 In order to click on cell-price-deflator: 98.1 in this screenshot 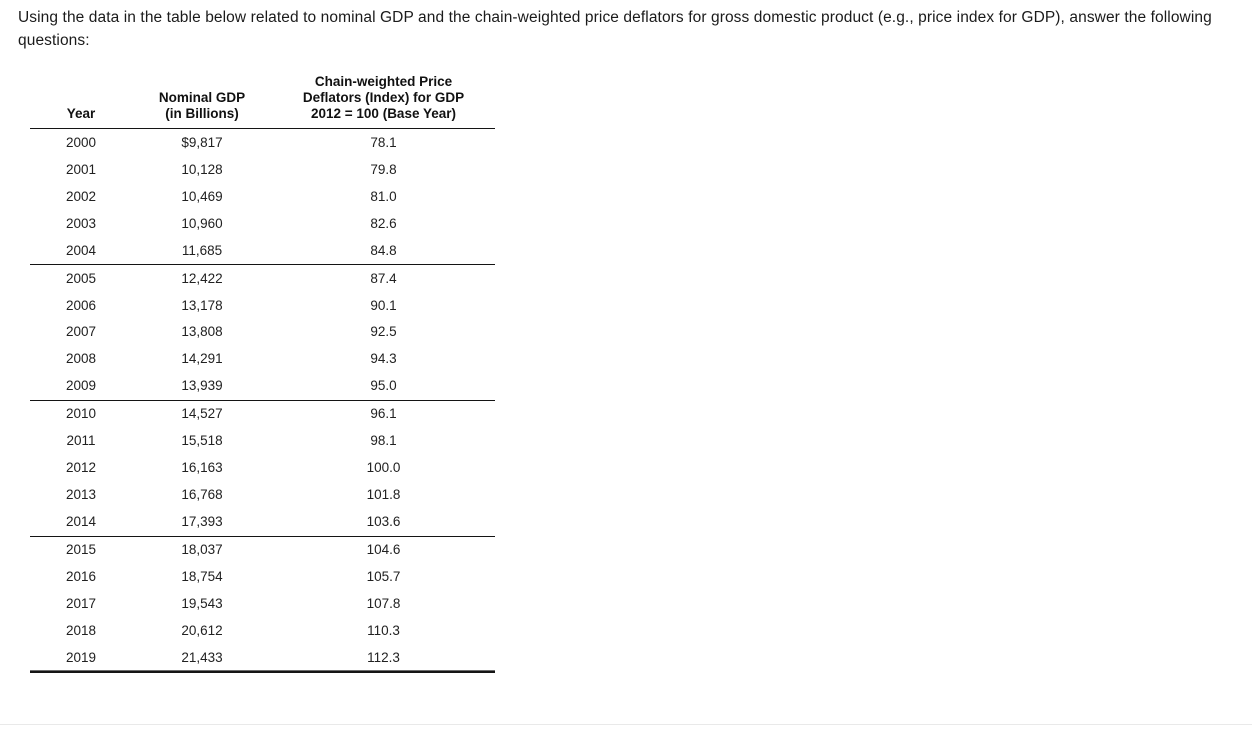, I will do `click(383, 441)`.